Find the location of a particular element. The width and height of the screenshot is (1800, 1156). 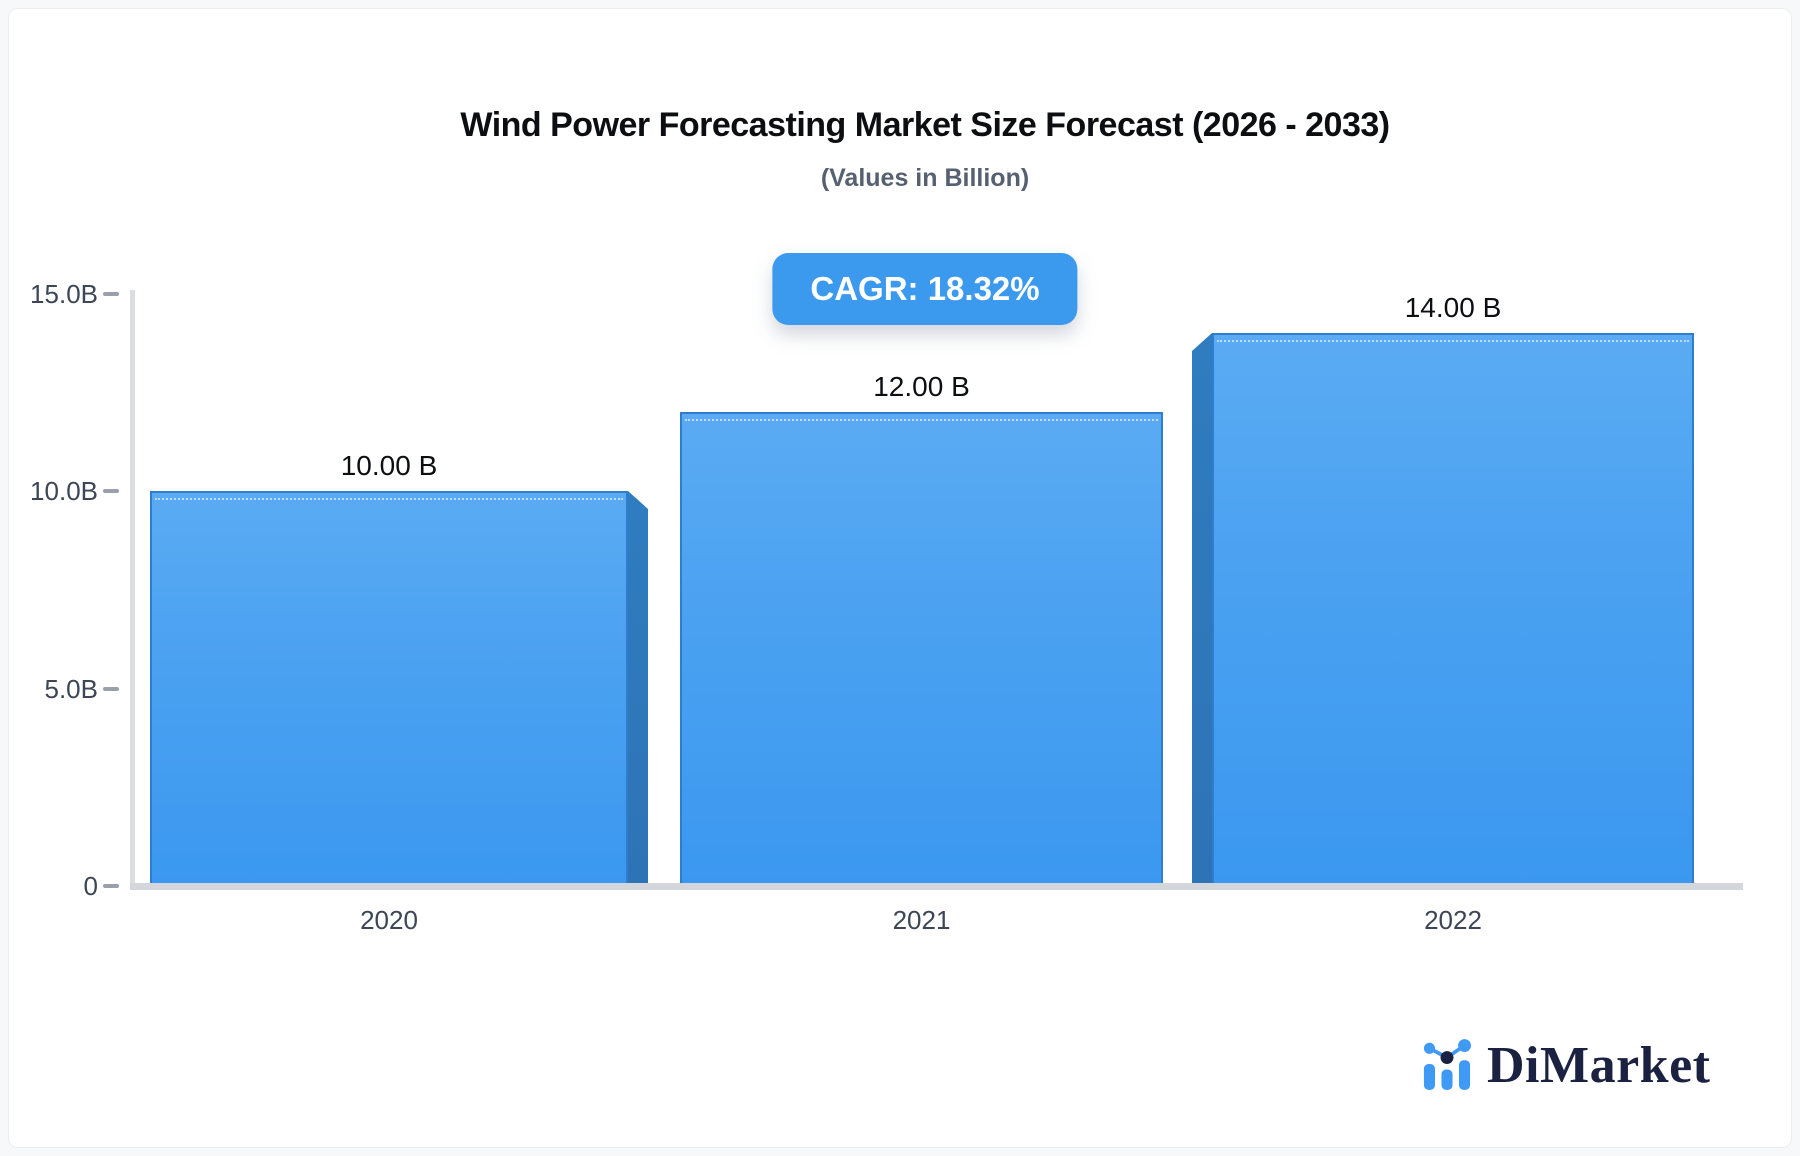

bar-value-label: 10.00 B is located at coordinates (389, 465).